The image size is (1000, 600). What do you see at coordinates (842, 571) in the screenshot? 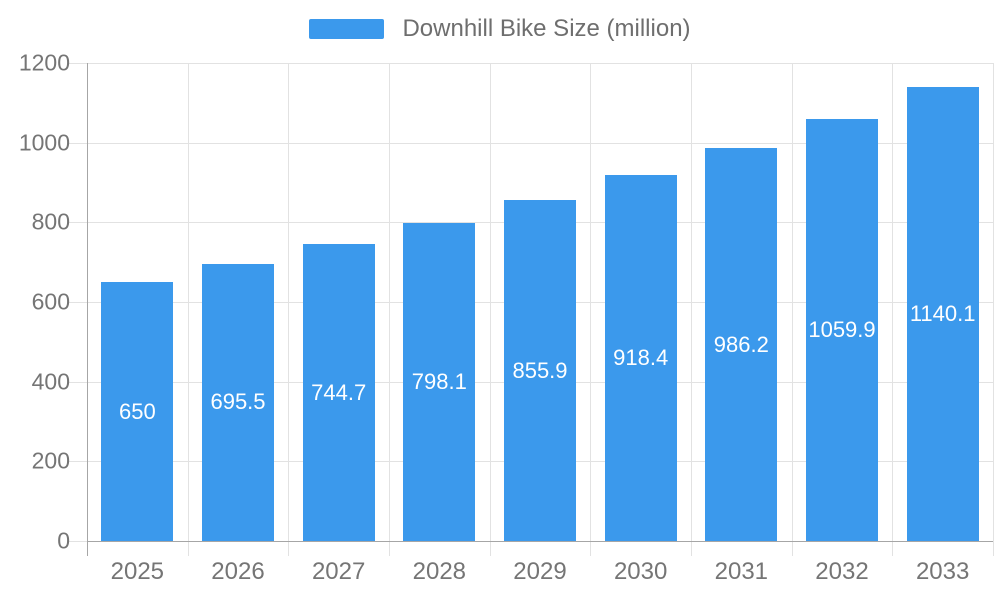
I see `x-axis-label: 2032` at bounding box center [842, 571].